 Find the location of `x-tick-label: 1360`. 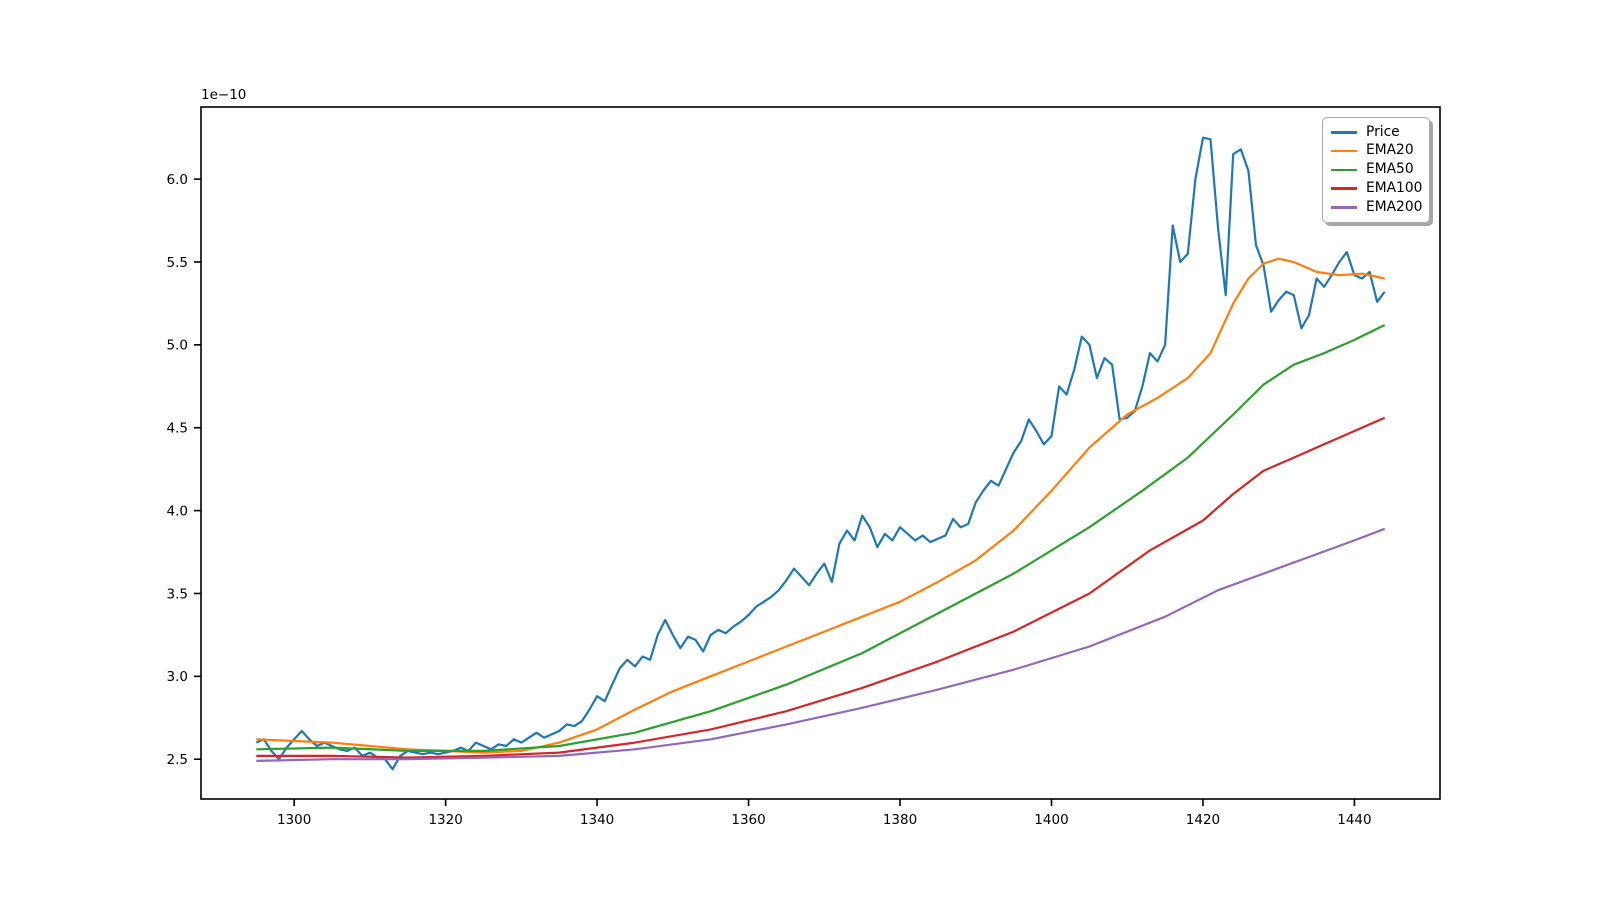

x-tick-label: 1360 is located at coordinates (748, 820).